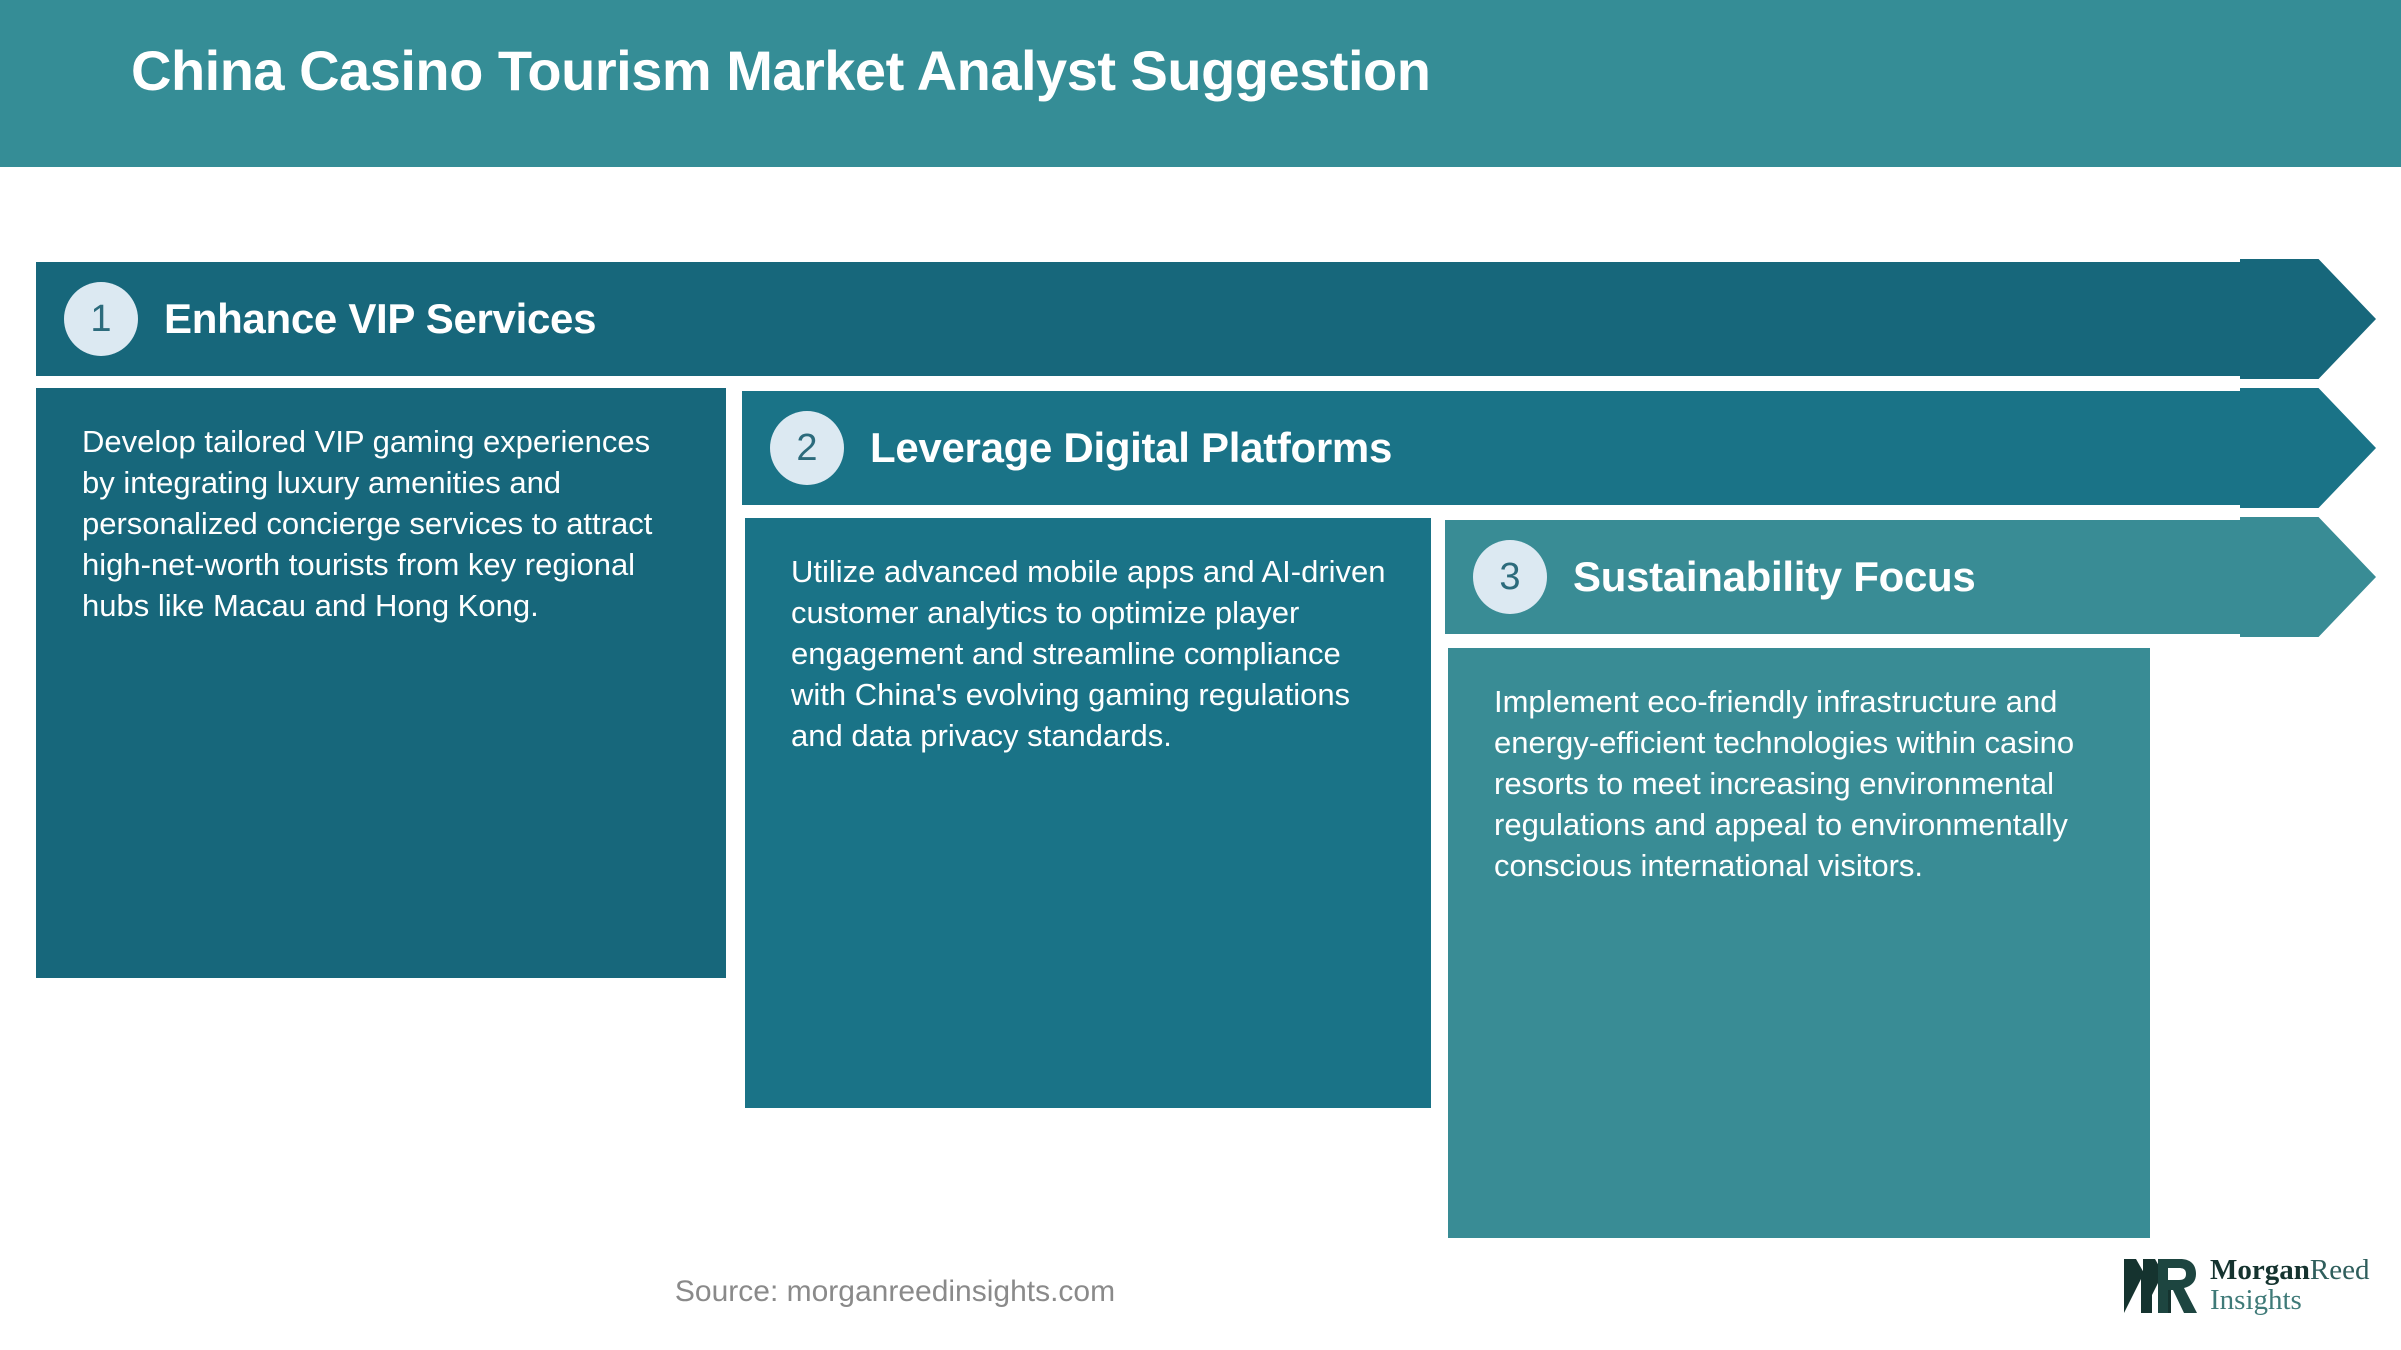  I want to click on step-number-badge-1: 1, so click(101, 319).